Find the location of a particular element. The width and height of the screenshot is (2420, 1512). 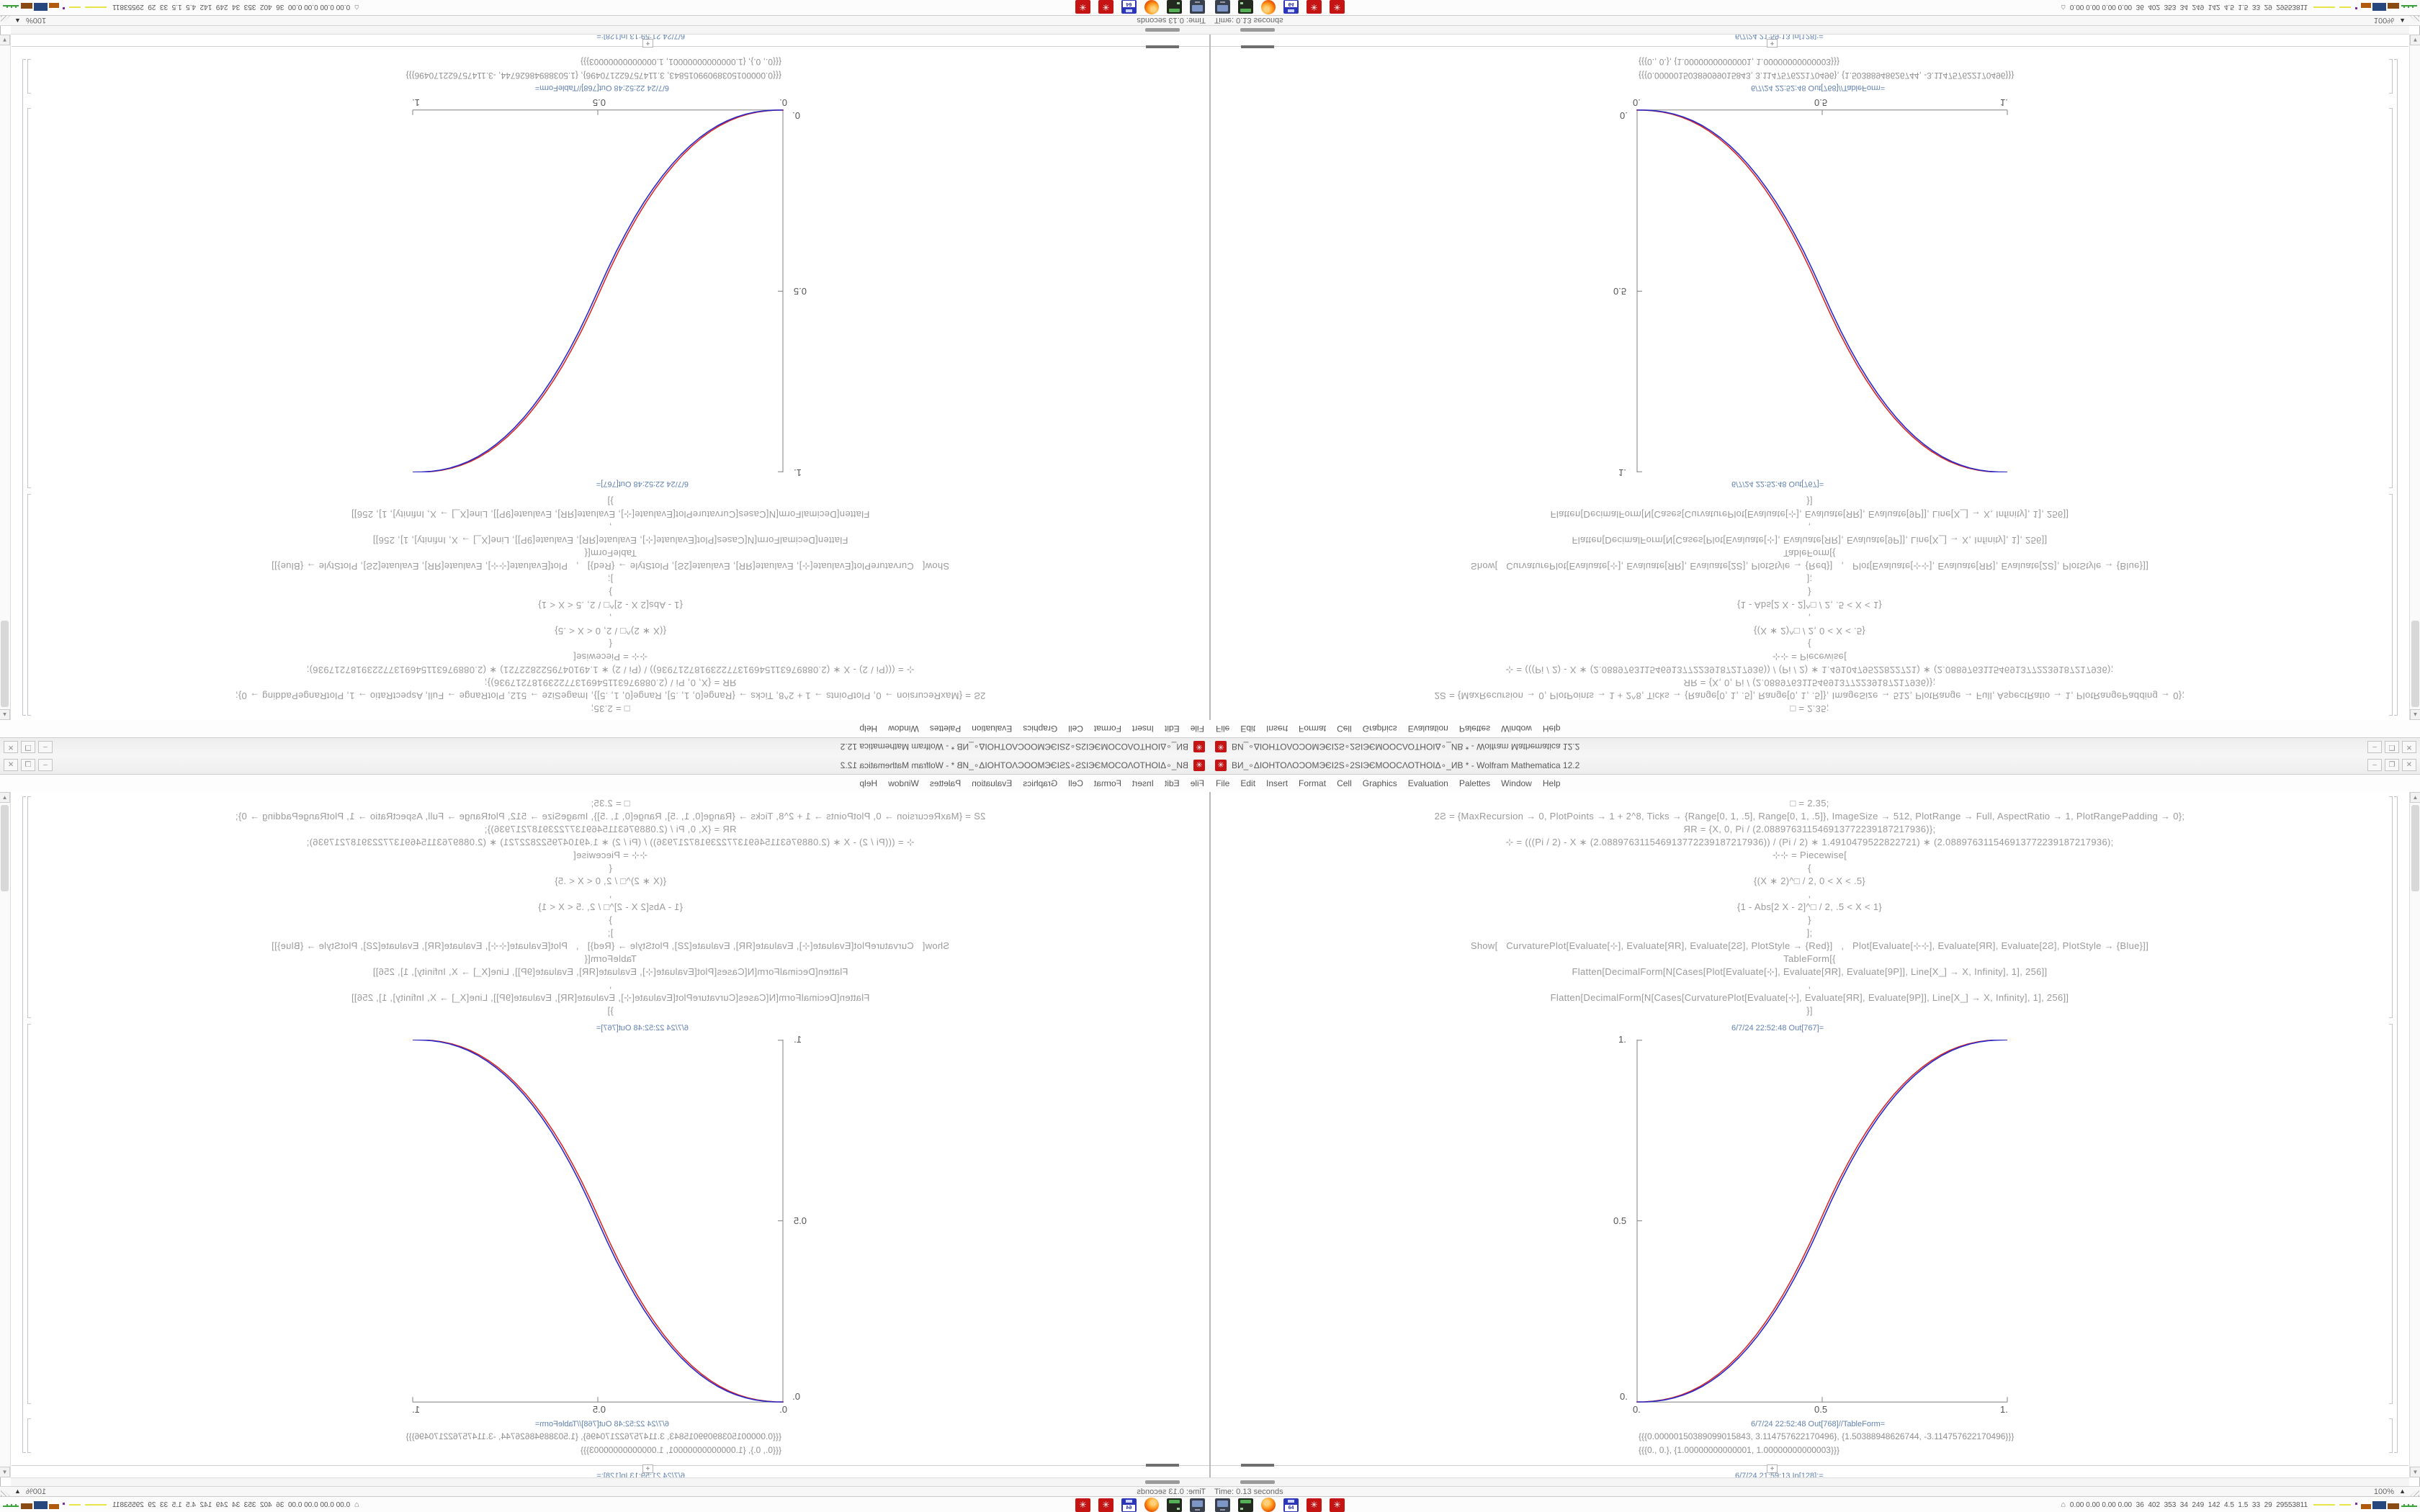

cell-bracket-output-plot is located at coordinates (2391, 298).